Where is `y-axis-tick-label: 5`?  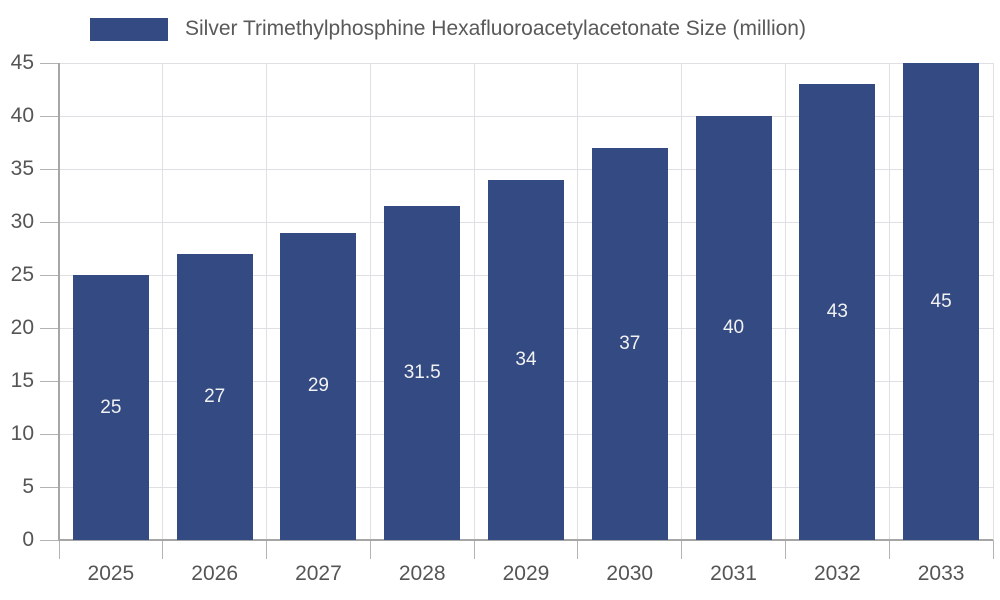 y-axis-tick-label: 5 is located at coordinates (28, 486).